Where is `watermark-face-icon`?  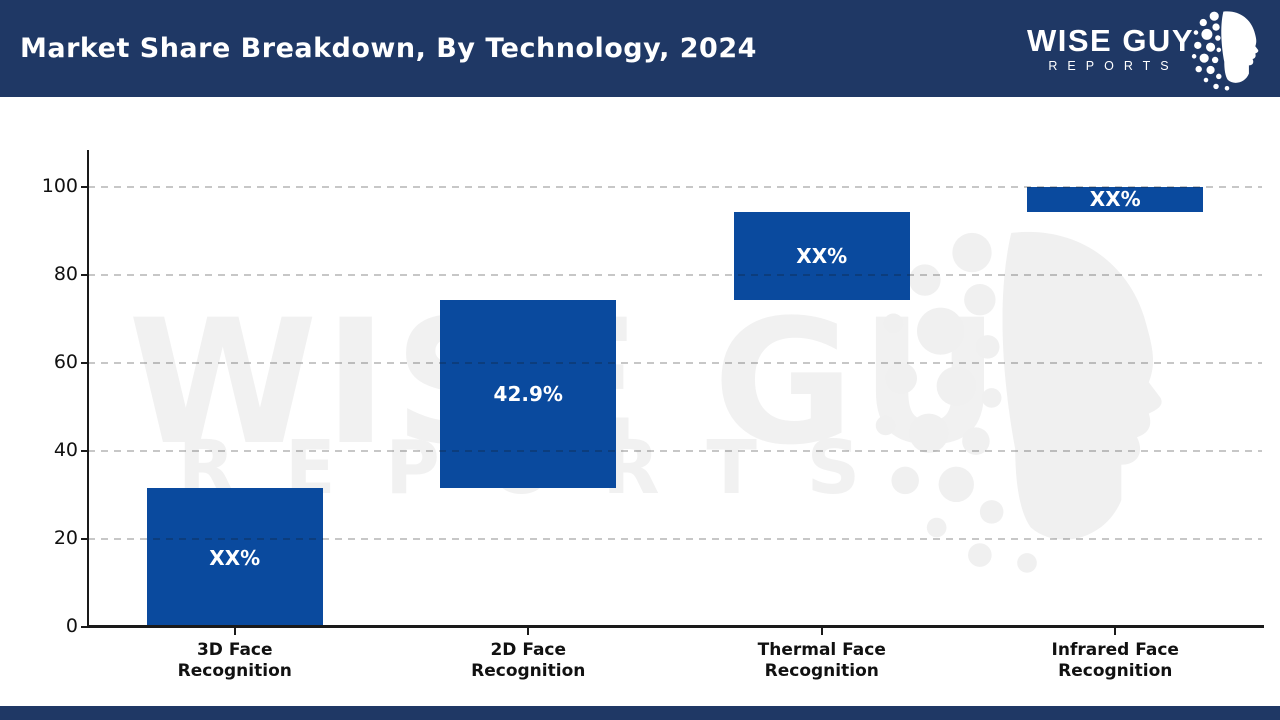 watermark-face-icon is located at coordinates (1018, 402).